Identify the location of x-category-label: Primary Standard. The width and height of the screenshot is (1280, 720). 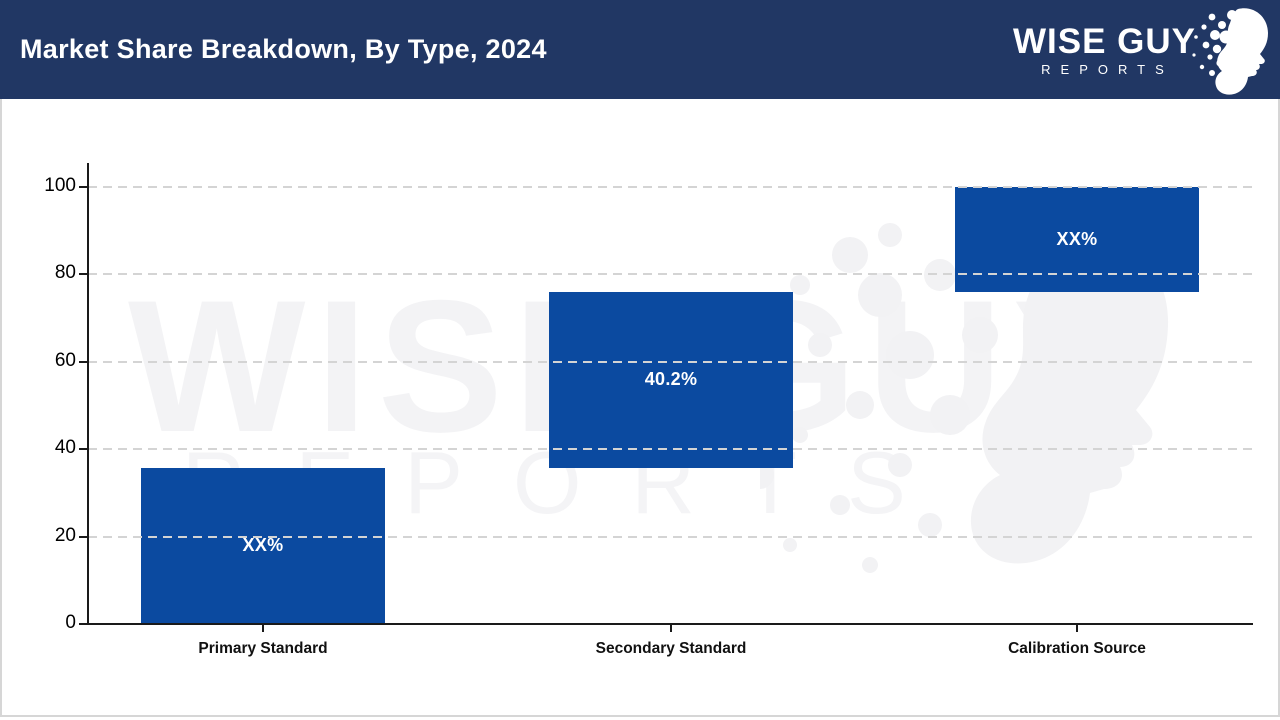
(263, 648).